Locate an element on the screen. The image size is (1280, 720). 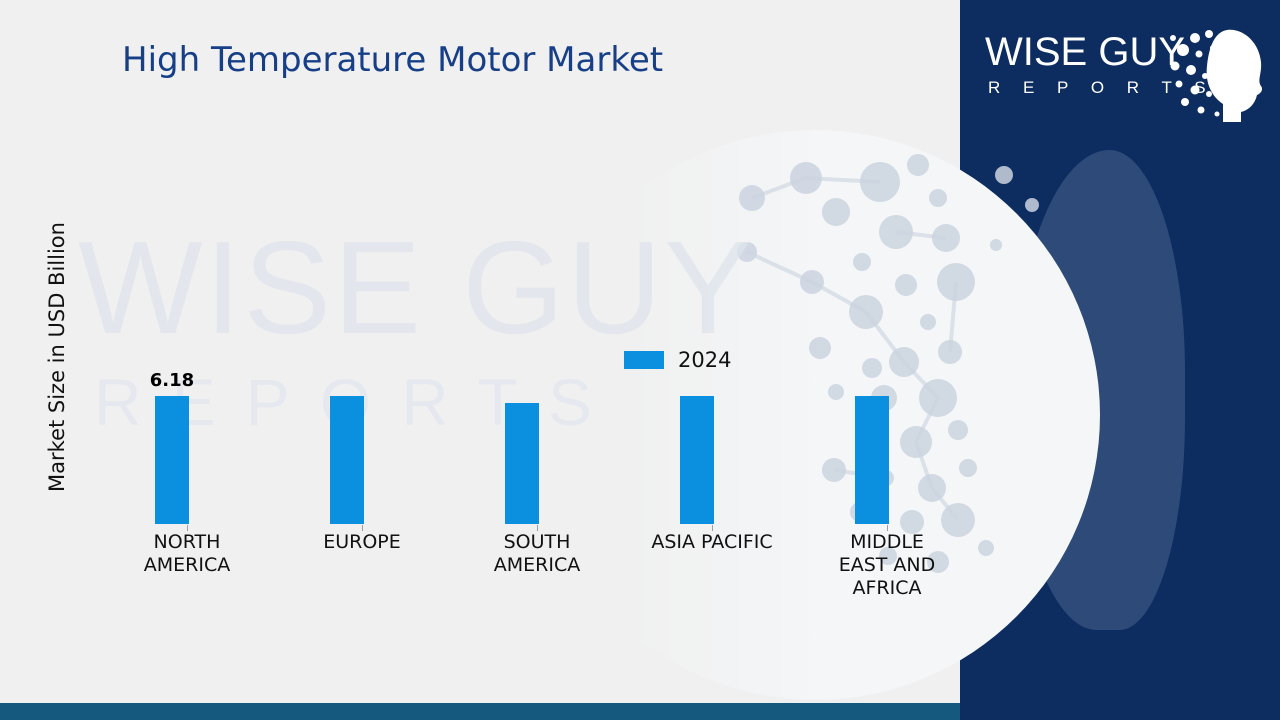
x-label-asia-pacific: ASIA PACIFIC is located at coordinates (712, 542).